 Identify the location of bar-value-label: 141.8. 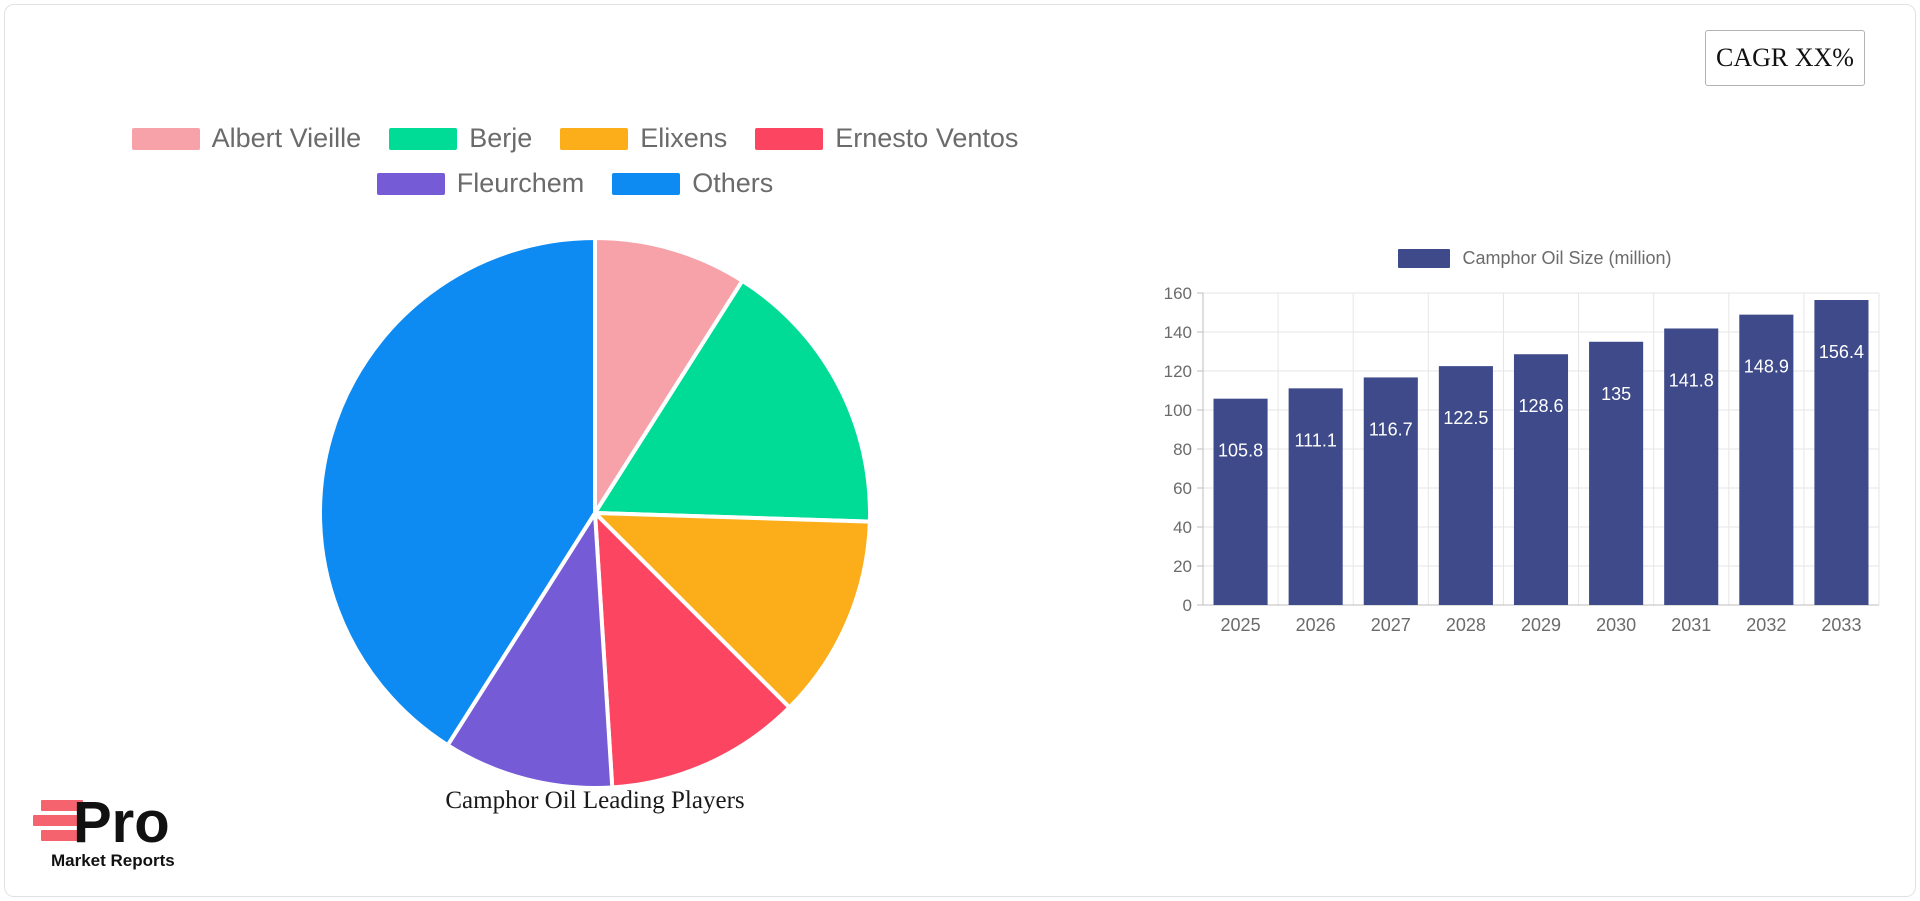
(1691, 380).